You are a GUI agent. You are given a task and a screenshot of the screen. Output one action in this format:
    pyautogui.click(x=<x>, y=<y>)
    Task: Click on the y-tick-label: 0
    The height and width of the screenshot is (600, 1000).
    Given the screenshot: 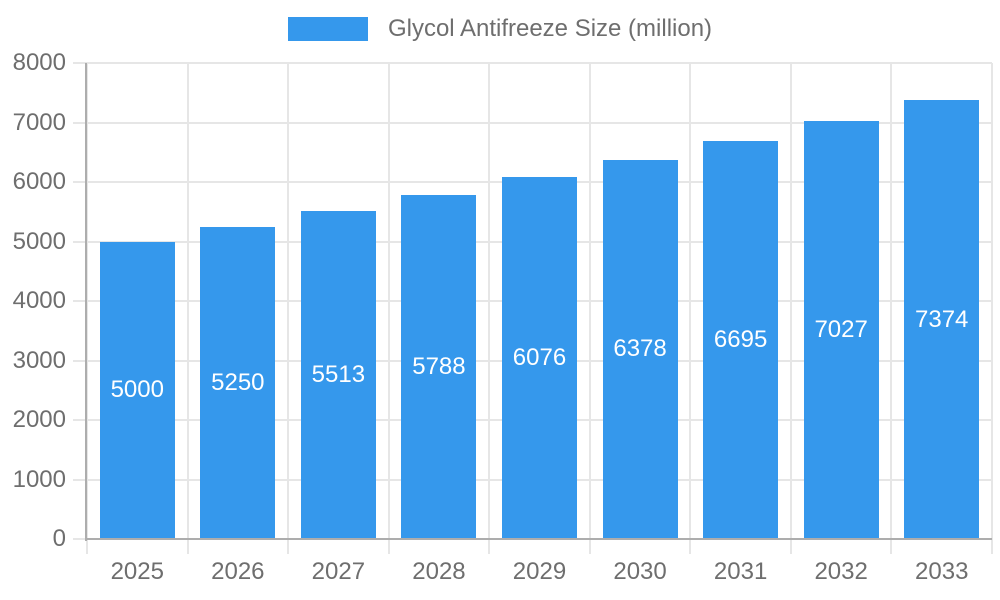 What is the action you would take?
    pyautogui.click(x=59, y=538)
    